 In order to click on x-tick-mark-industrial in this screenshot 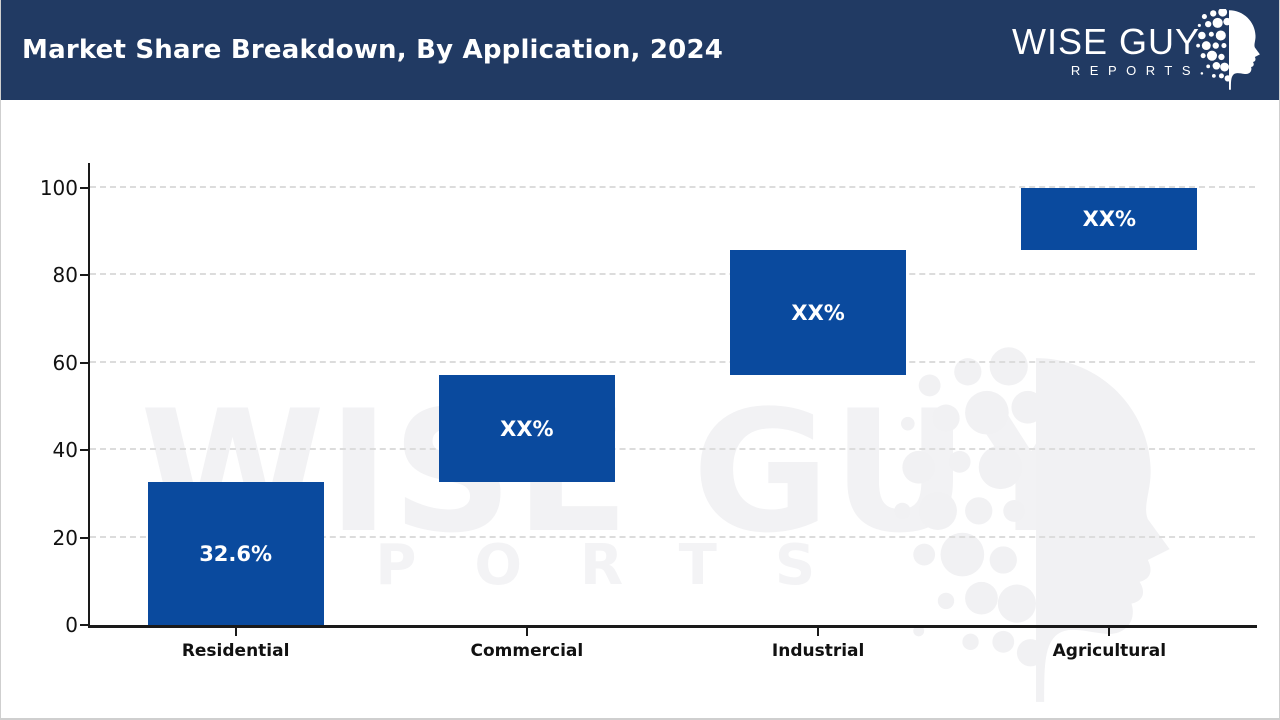, I will do `click(818, 632)`.